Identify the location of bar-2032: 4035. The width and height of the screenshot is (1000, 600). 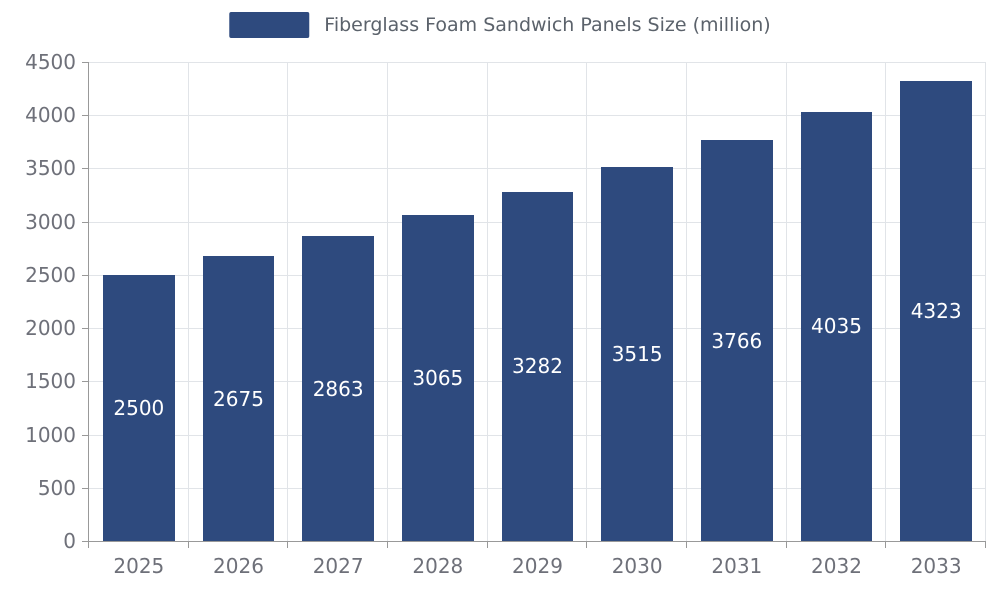
(836, 326).